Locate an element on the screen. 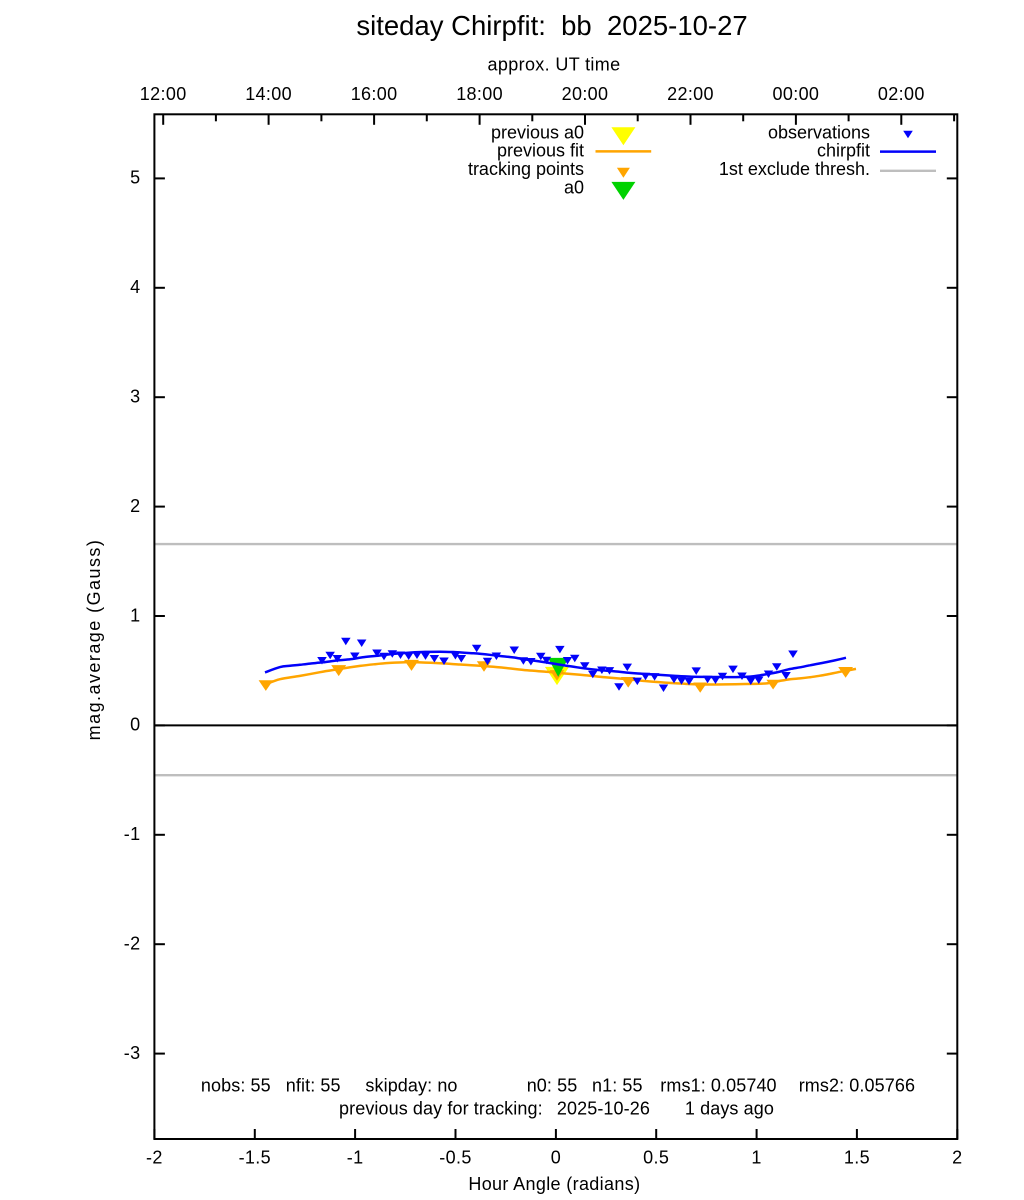 This screenshot has width=1024, height=1200. svg-text: 3 is located at coordinates (135, 397).